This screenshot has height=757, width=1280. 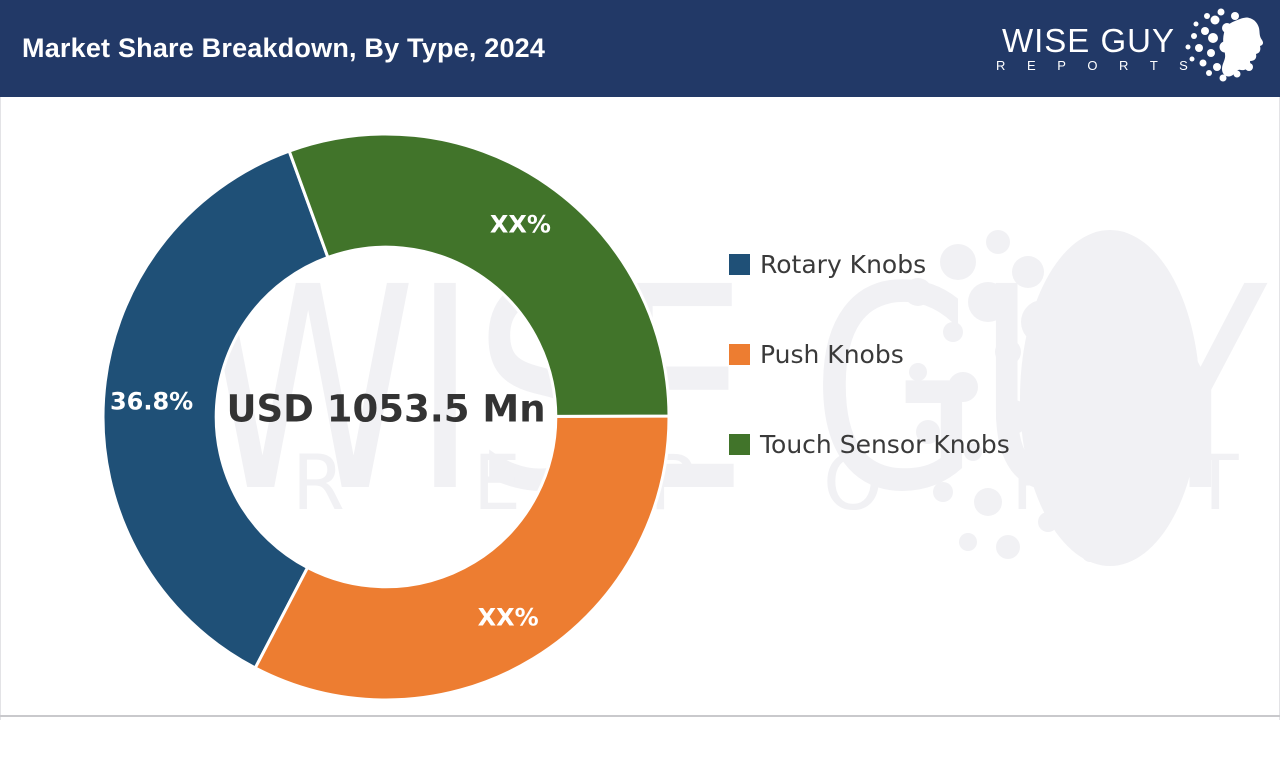 I want to click on legend-item-rotary-knobs: Rotary Knobs, so click(x=869, y=264).